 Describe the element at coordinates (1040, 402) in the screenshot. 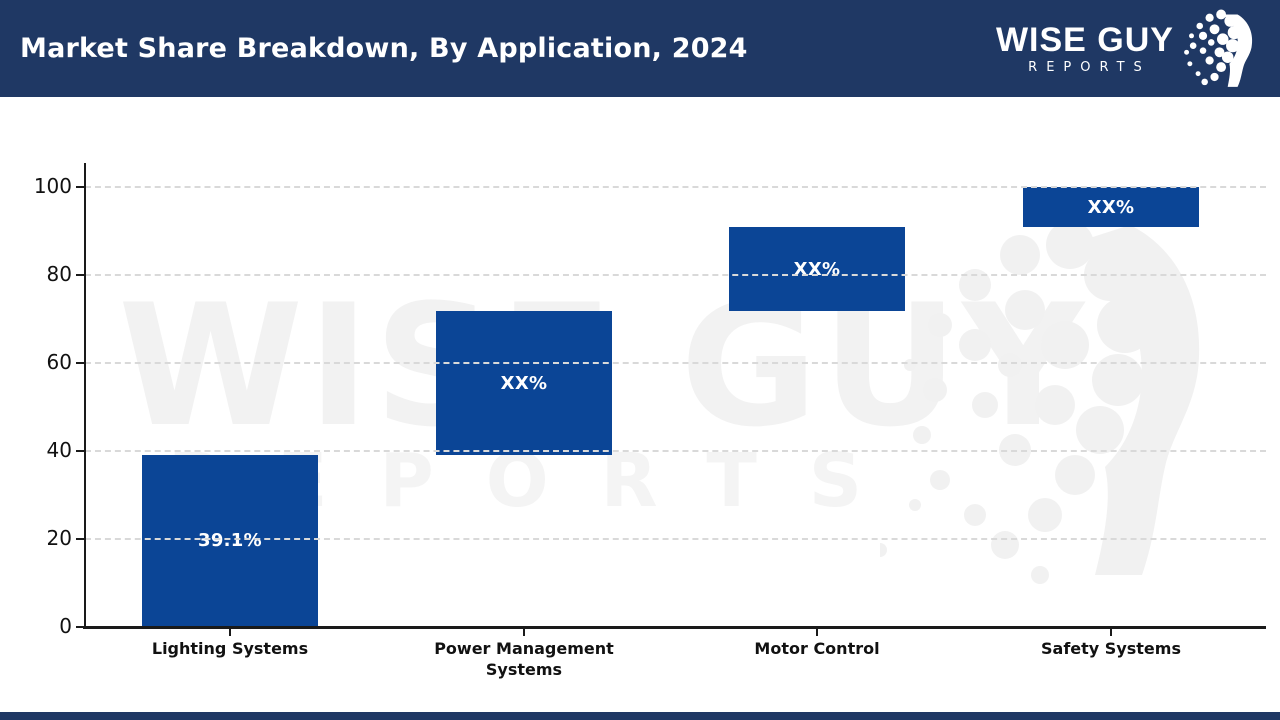

I see `watermark-dotted-head` at that location.